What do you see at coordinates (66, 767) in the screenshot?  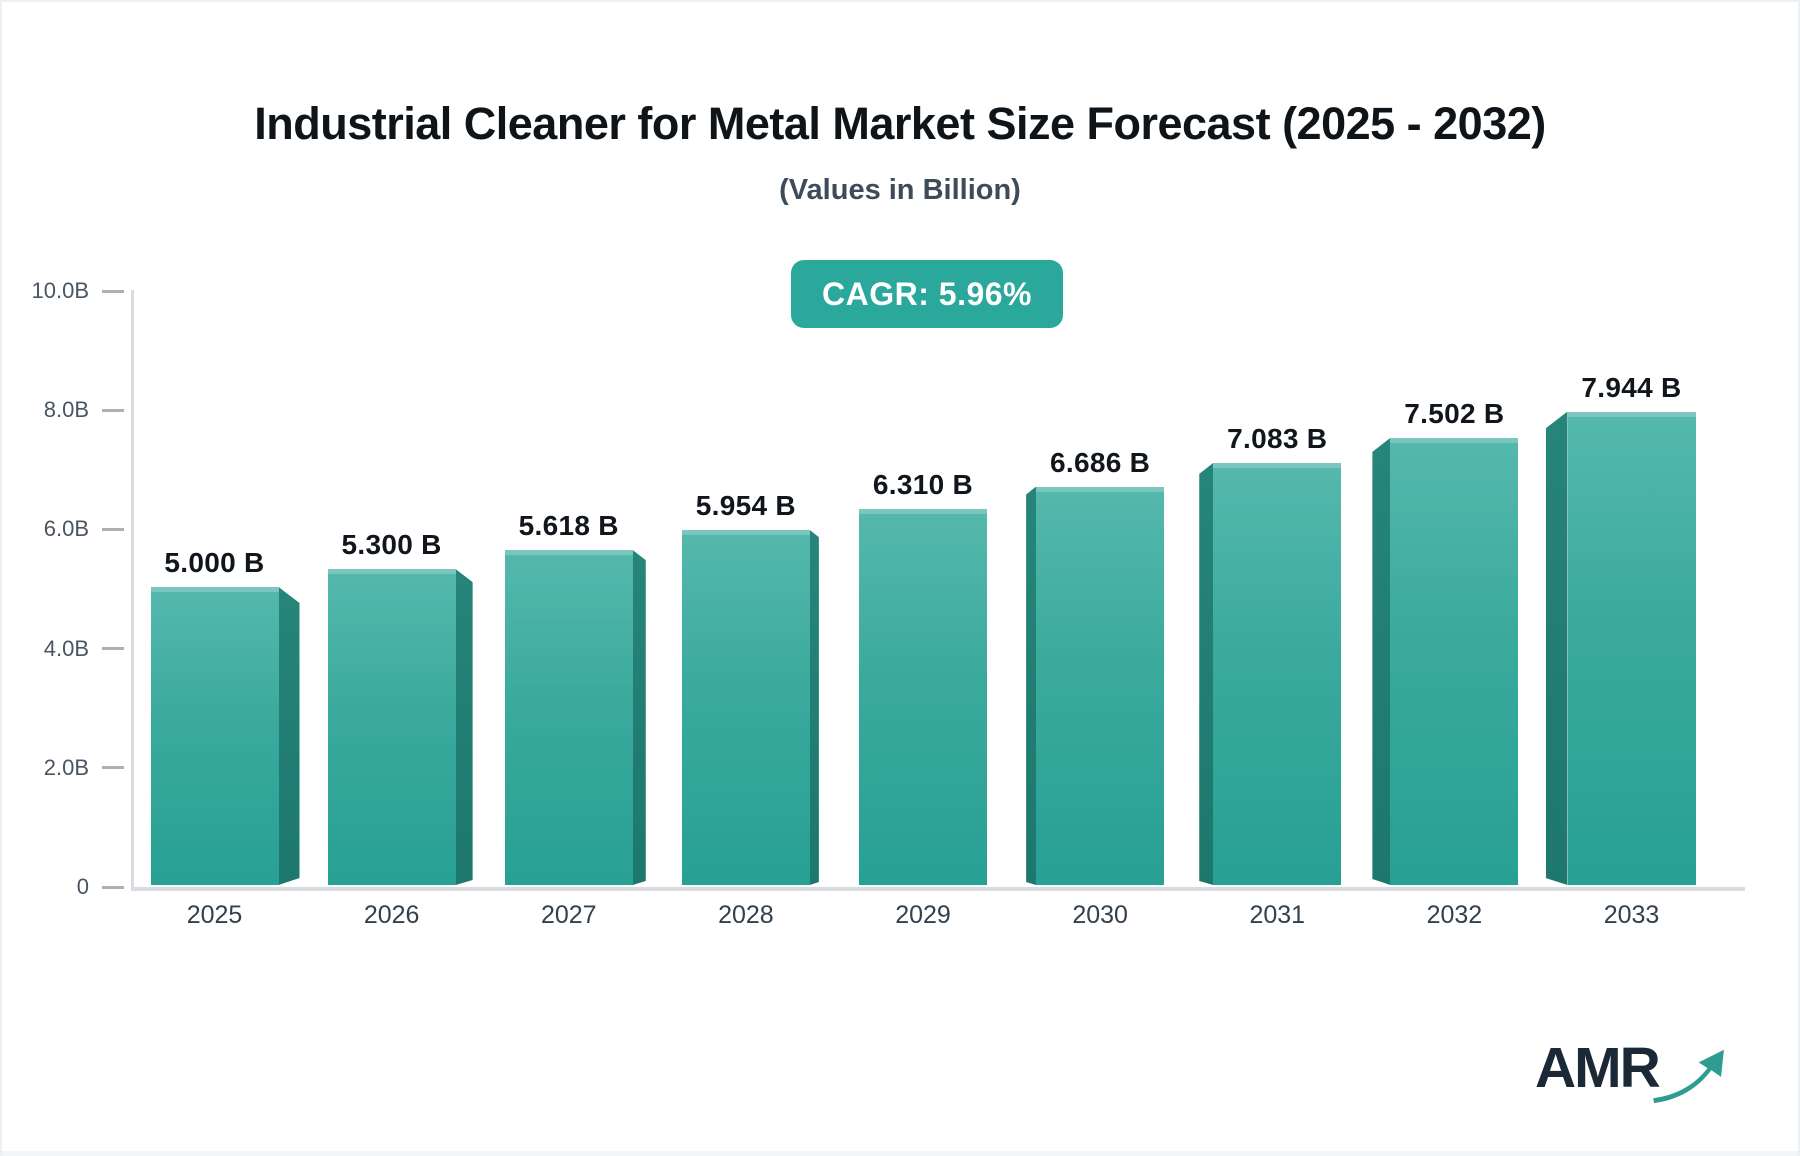 I see `y-tick-label: 2.0B` at bounding box center [66, 767].